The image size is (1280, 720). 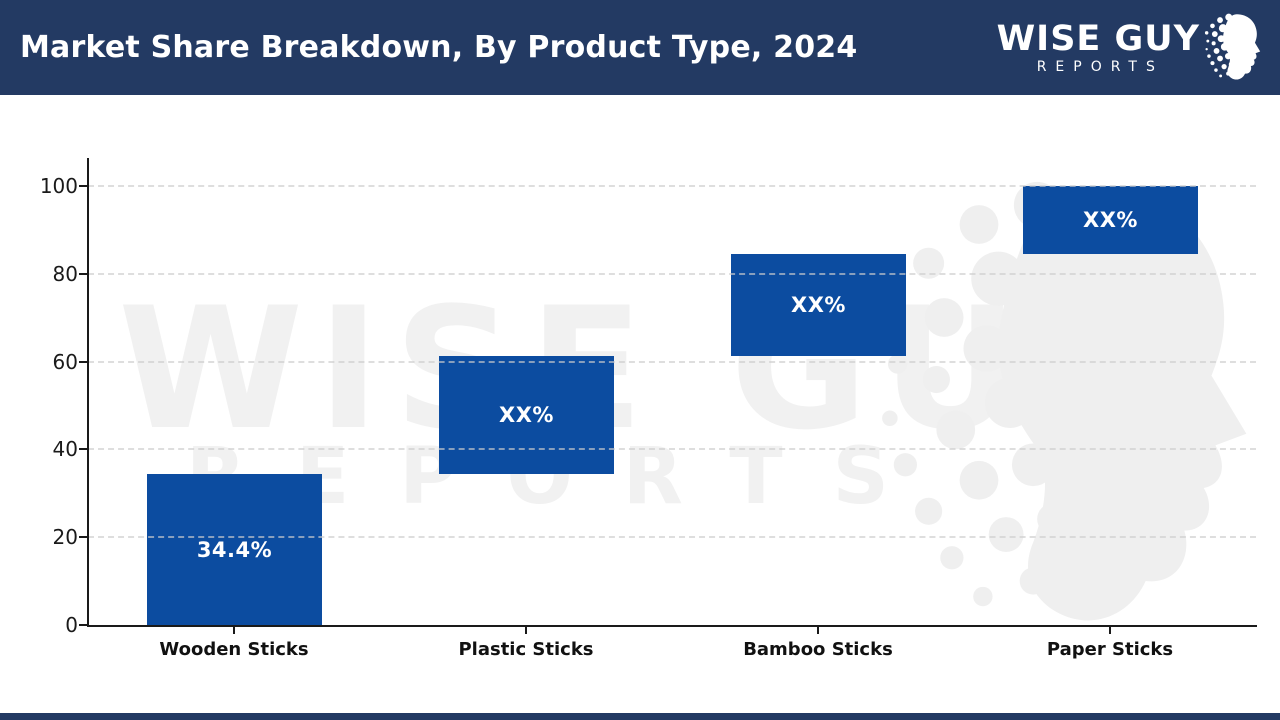 What do you see at coordinates (65, 537) in the screenshot?
I see `y-tick-label: 20` at bounding box center [65, 537].